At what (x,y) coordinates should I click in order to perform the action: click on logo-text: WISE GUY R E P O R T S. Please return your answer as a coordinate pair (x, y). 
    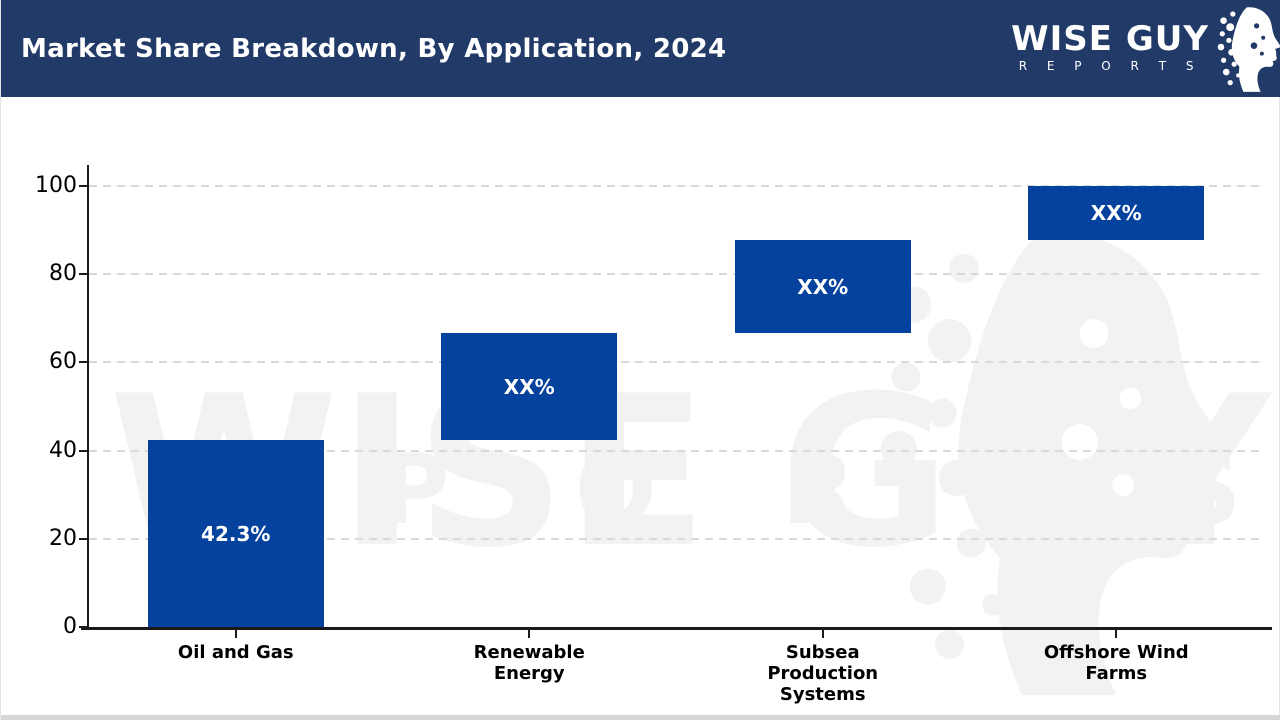
    Looking at the image, I should click on (1110, 47).